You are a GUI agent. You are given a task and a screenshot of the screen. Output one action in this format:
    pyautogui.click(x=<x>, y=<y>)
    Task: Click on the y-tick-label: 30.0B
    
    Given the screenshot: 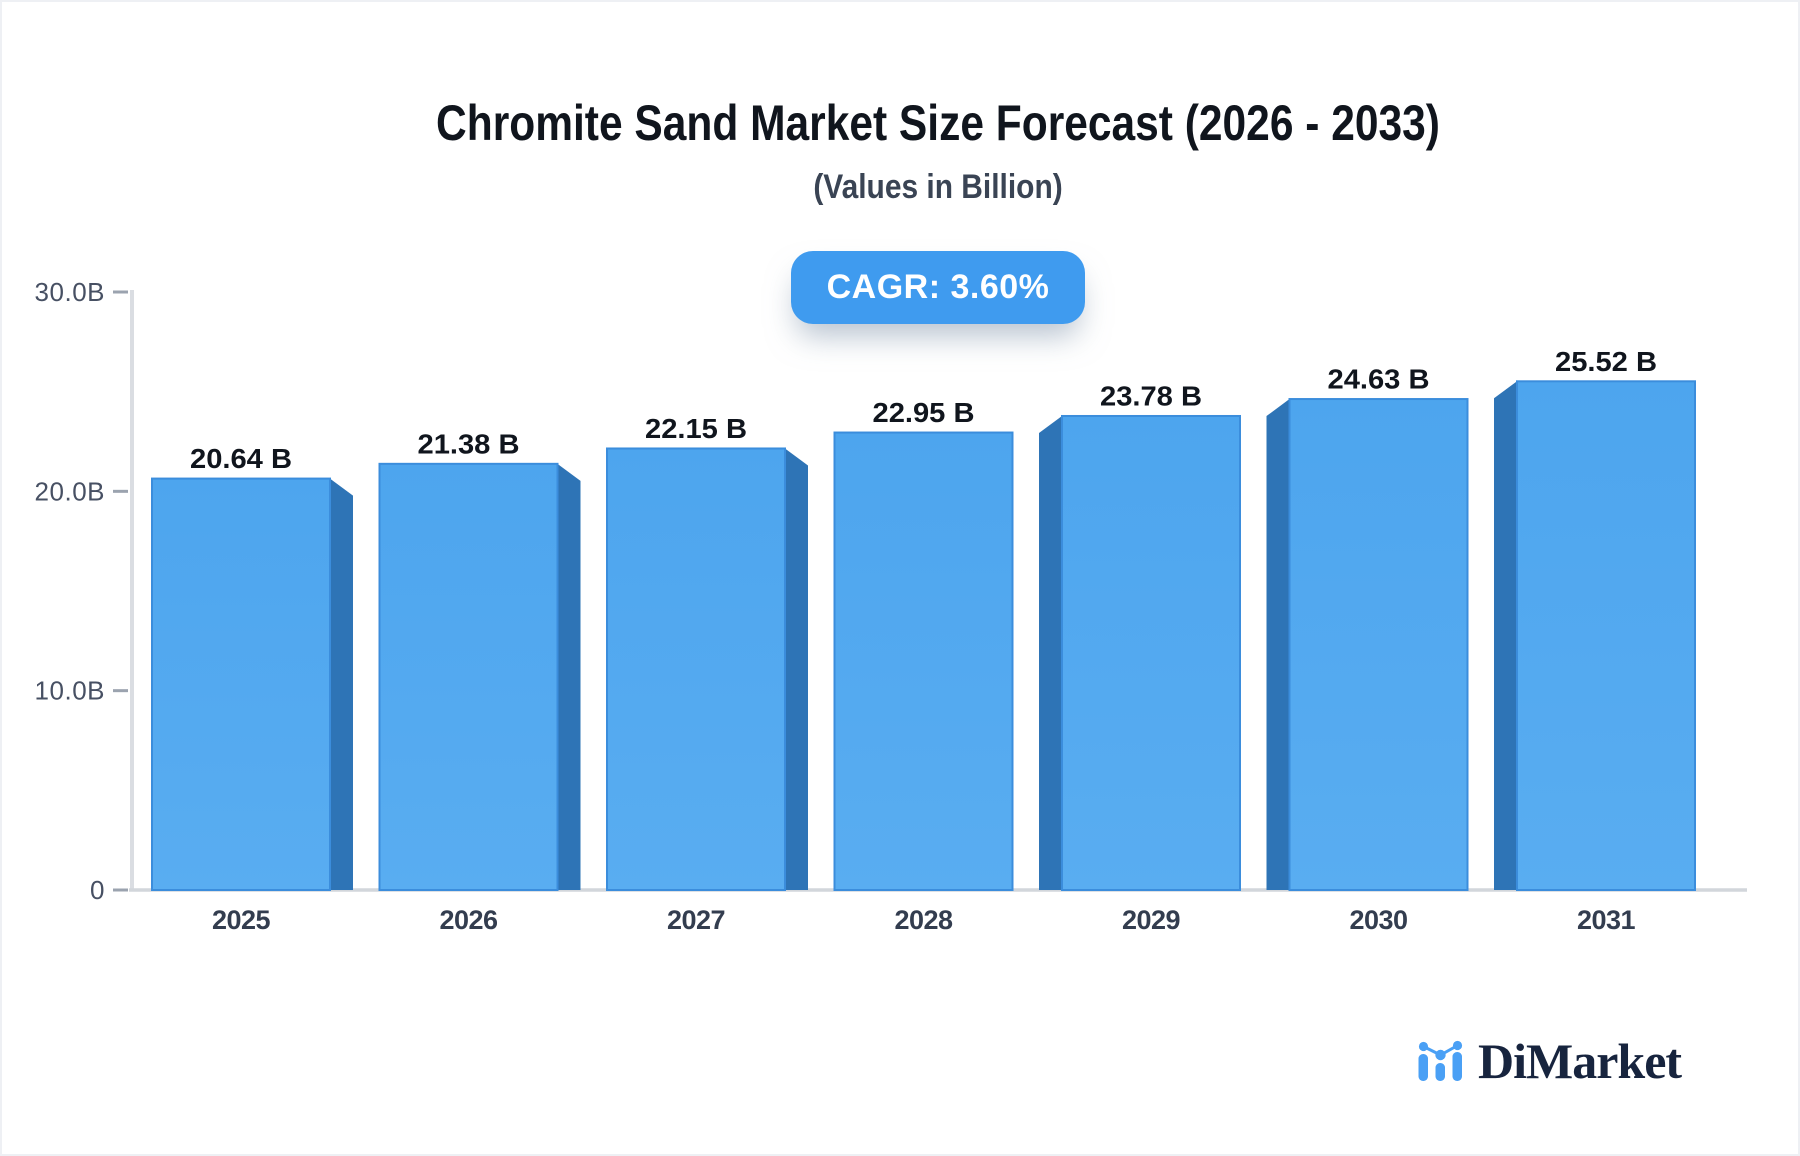 What is the action you would take?
    pyautogui.click(x=70, y=292)
    